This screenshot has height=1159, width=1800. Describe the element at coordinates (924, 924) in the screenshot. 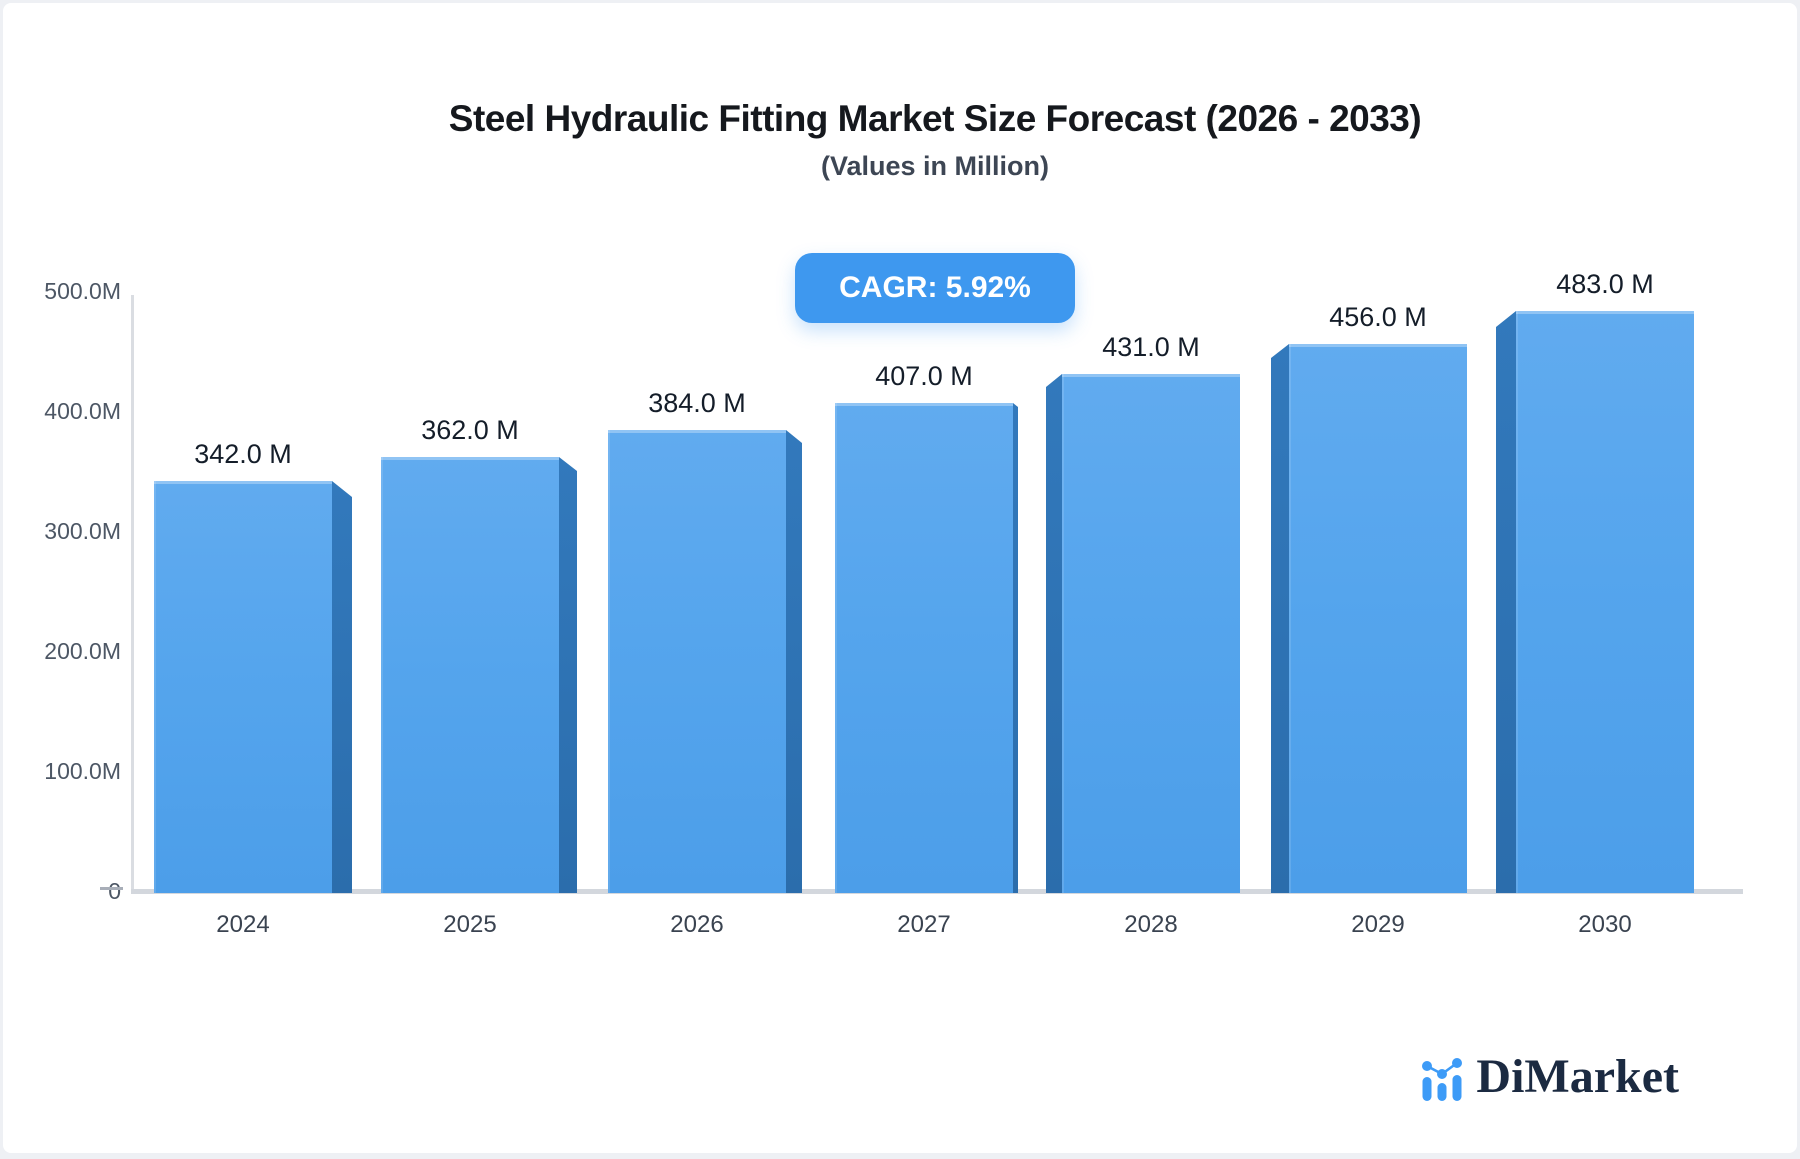

I see `x-axis-label-2027: 2027` at that location.